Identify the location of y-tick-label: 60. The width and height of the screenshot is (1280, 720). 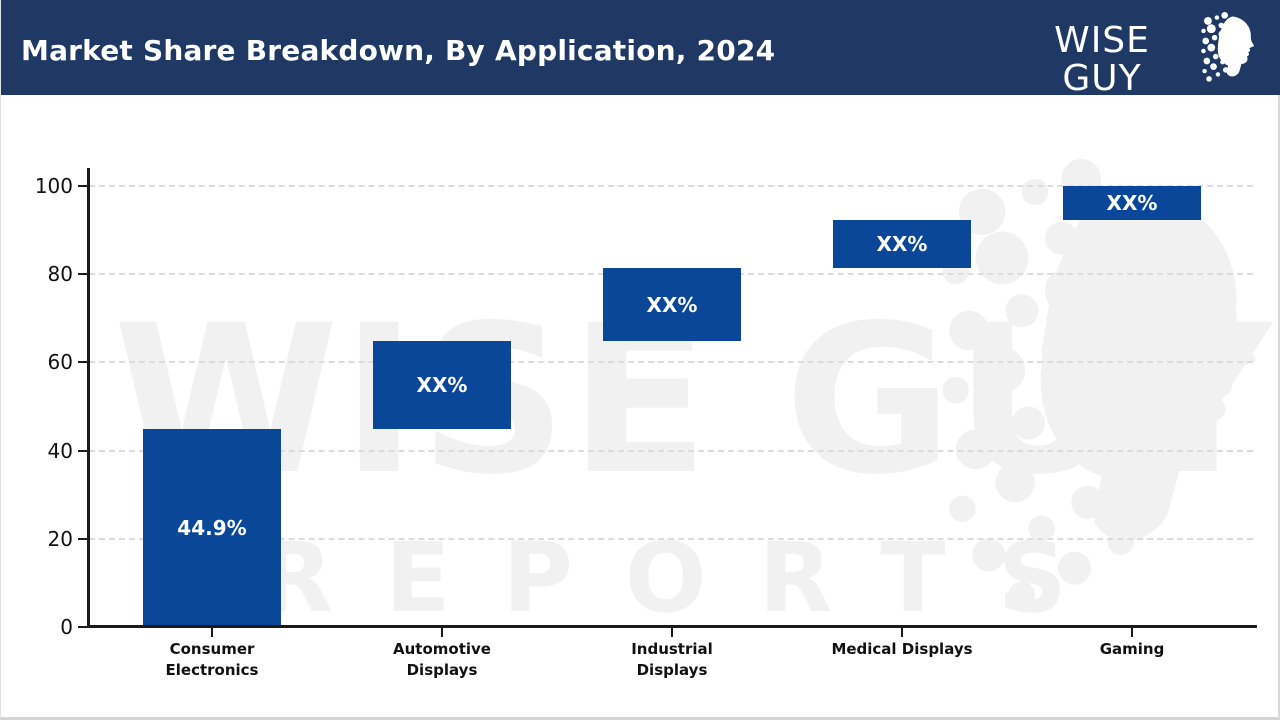
(60, 362).